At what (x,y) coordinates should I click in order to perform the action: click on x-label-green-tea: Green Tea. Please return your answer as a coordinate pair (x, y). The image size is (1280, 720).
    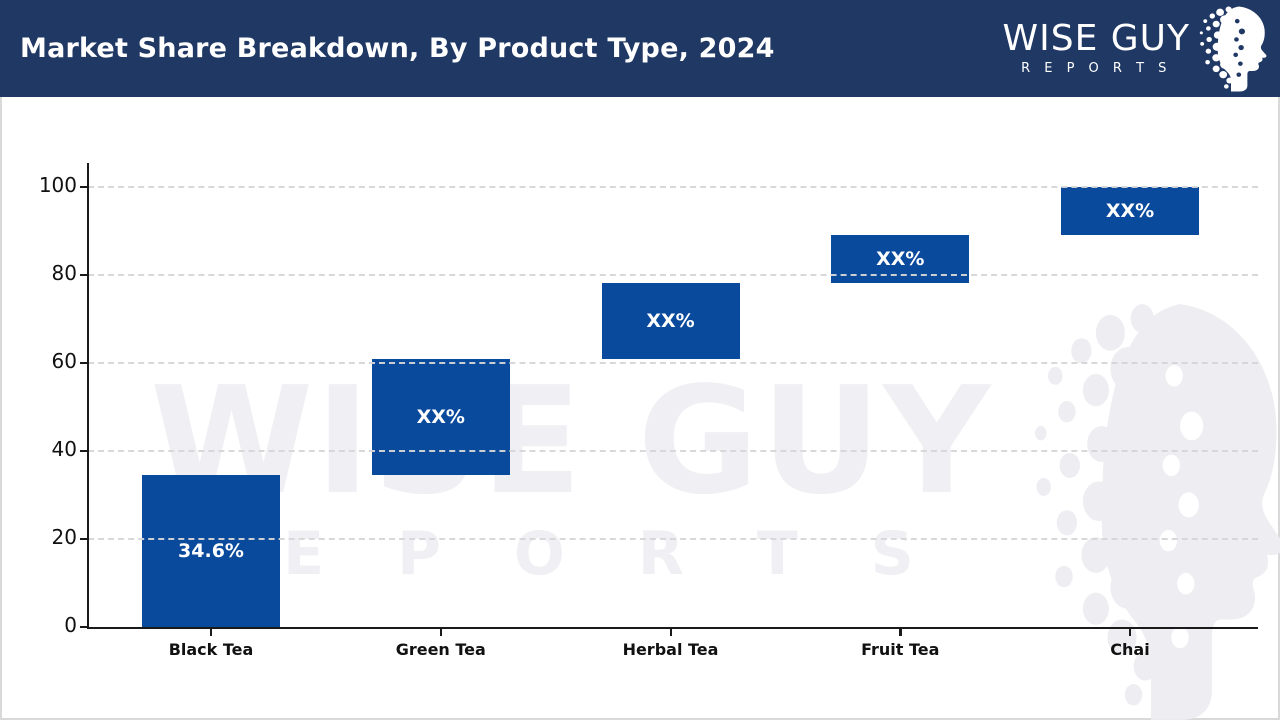
    Looking at the image, I should click on (440, 649).